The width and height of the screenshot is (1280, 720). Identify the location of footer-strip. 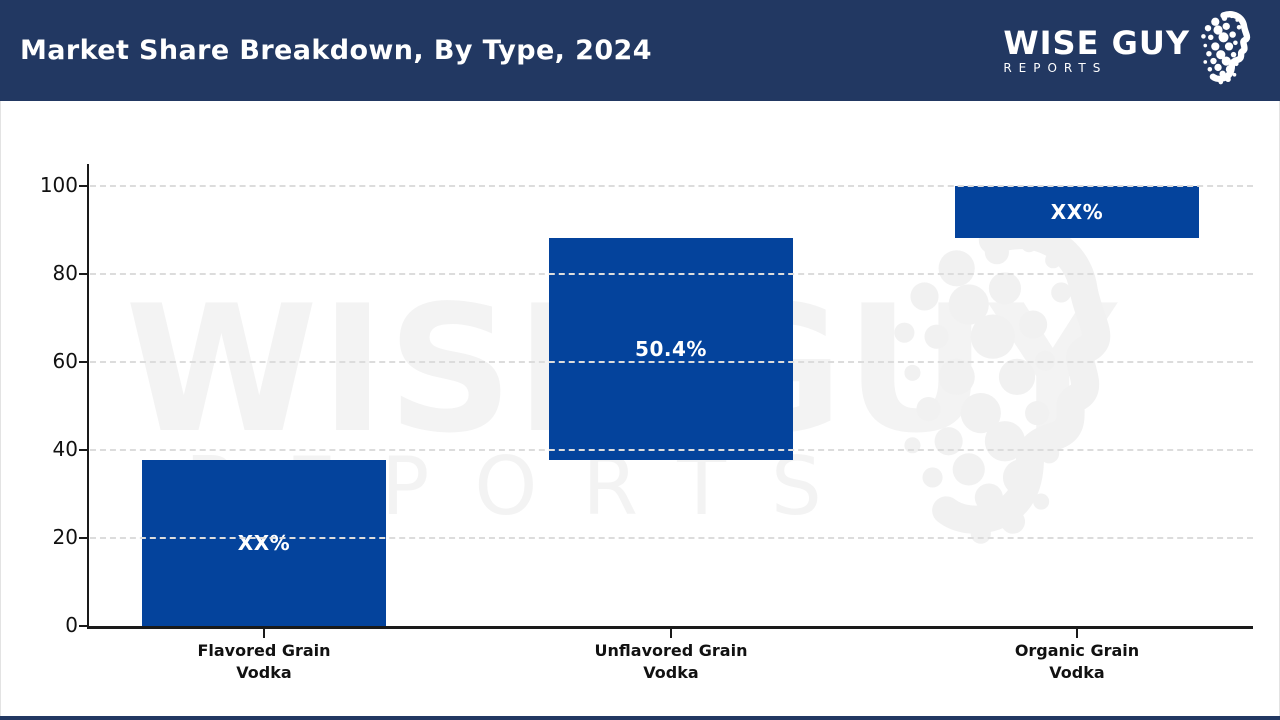
(640, 718).